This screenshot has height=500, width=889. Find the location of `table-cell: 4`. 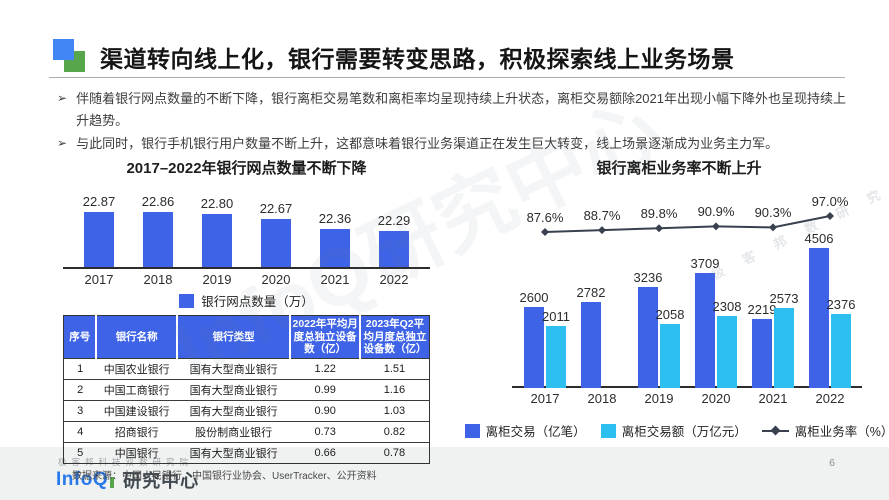

table-cell: 4 is located at coordinates (80, 431).